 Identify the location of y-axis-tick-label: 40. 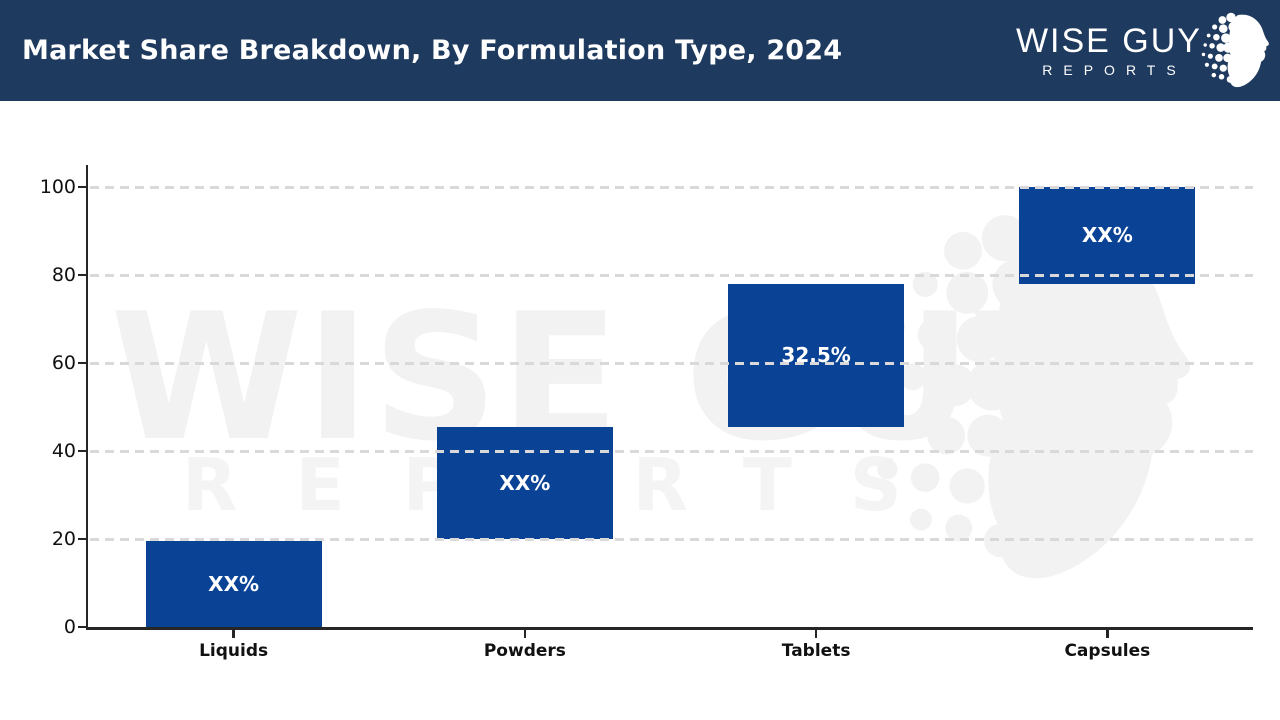
(63, 451).